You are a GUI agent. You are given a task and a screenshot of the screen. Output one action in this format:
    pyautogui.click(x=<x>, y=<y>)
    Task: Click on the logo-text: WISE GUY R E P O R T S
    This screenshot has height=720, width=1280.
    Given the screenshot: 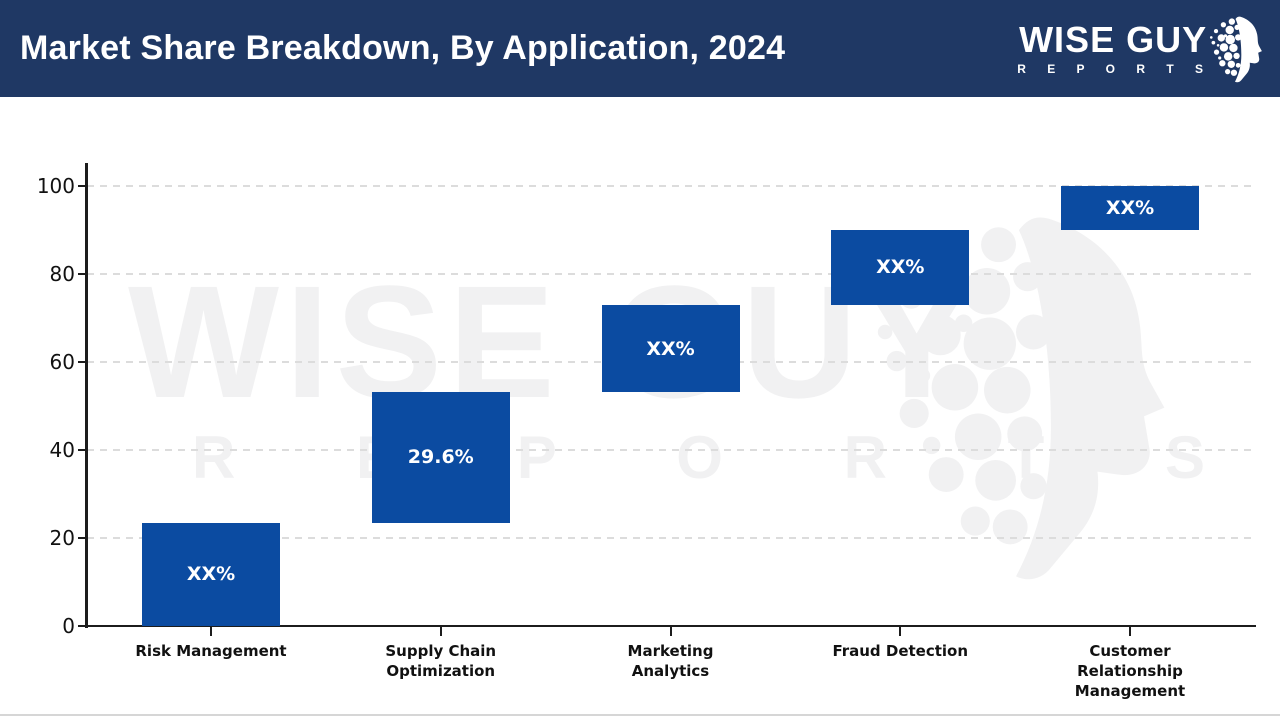 What is the action you would take?
    pyautogui.click(x=1113, y=47)
    